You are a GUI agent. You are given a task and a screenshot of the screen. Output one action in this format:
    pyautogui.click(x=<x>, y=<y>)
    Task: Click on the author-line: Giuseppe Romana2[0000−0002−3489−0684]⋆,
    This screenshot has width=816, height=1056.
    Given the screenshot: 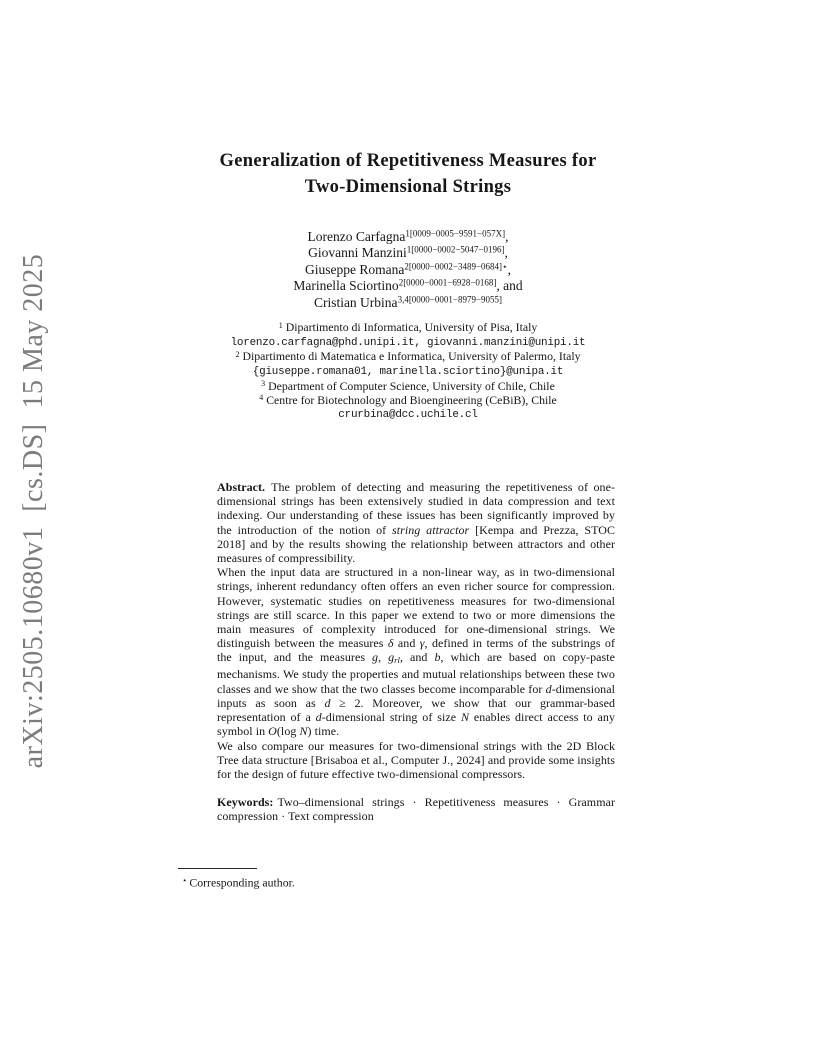 What is the action you would take?
    pyautogui.click(x=408, y=270)
    